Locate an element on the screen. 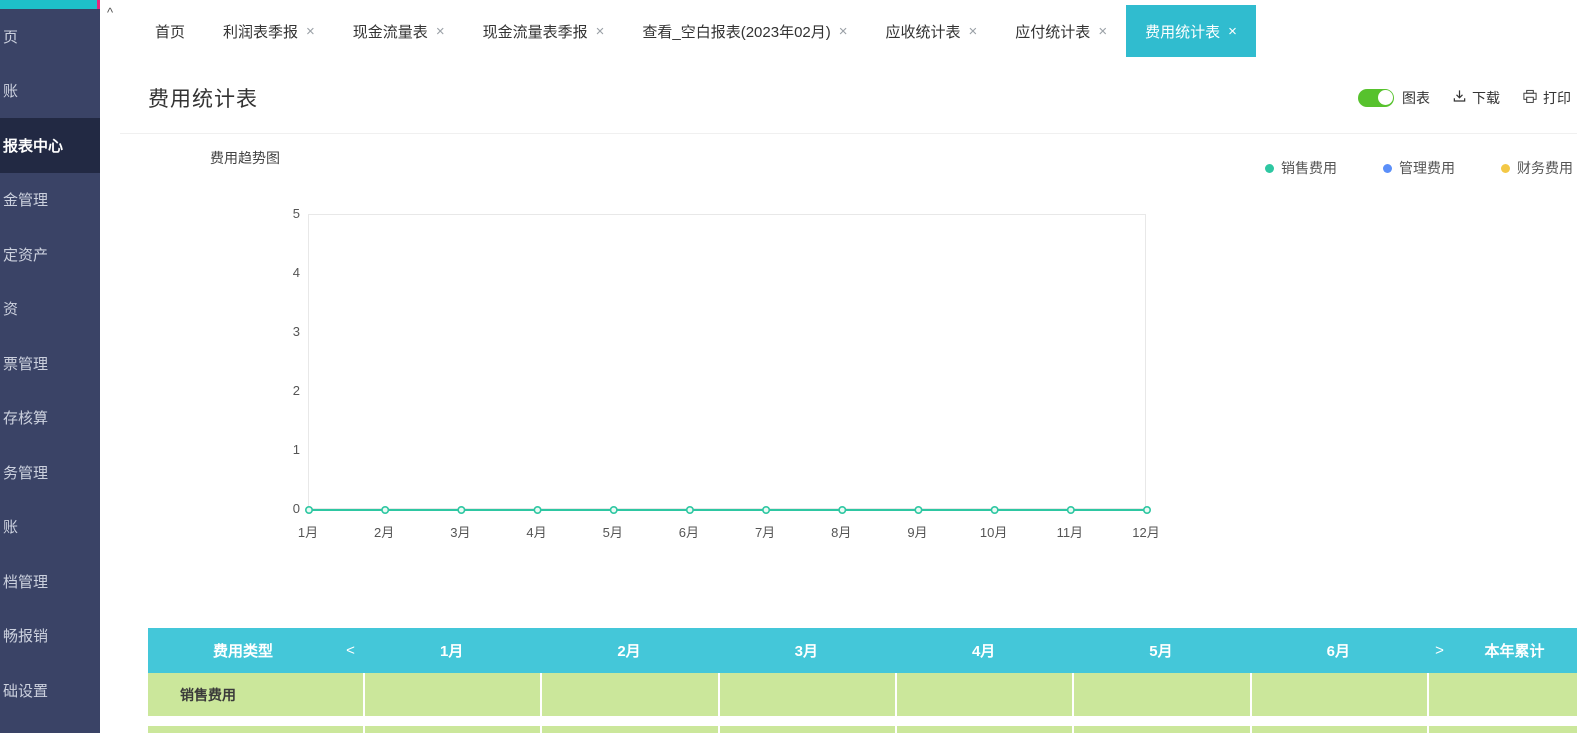 This screenshot has width=1577, height=733. sidebar-item: 础设置 is located at coordinates (26, 691).